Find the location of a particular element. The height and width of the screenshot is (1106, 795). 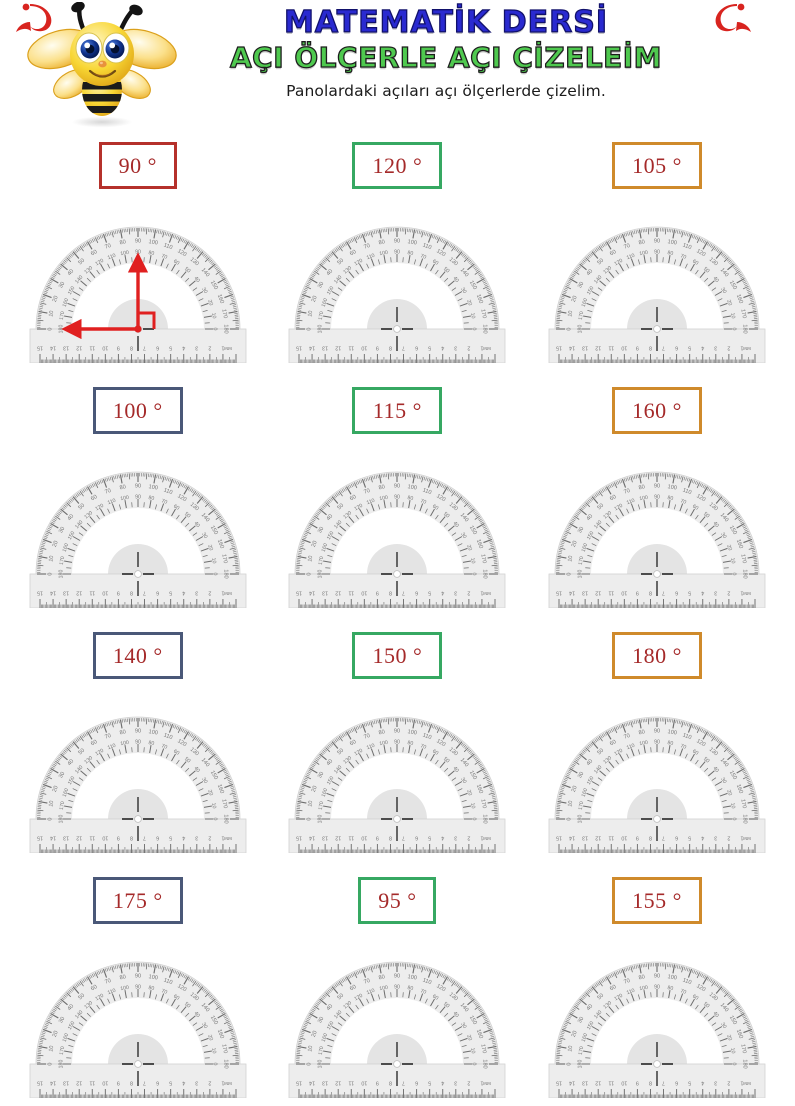

svg-text: 8 is located at coordinates (650, 593).